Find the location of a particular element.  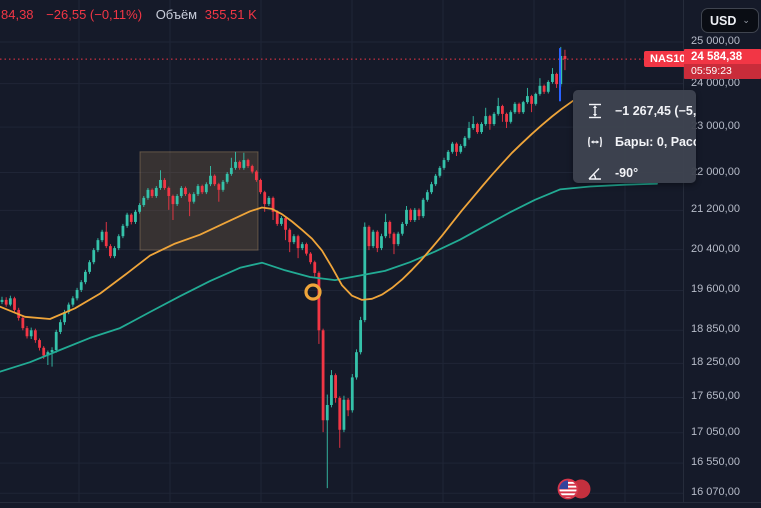

price-axis-separator is located at coordinates (683, 251).